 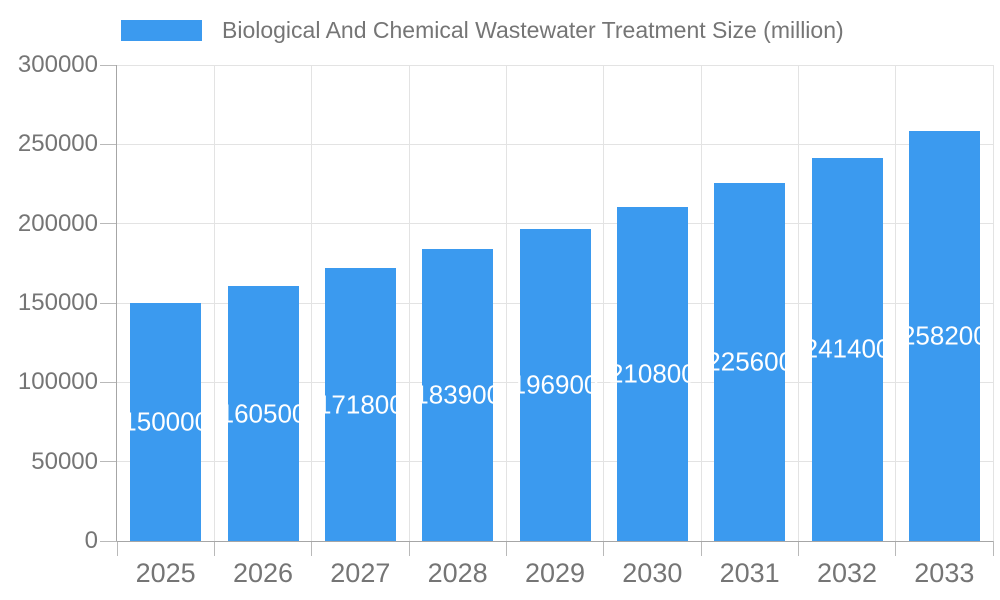 What do you see at coordinates (749, 573) in the screenshot?
I see `x-axis-tick-label: 2031` at bounding box center [749, 573].